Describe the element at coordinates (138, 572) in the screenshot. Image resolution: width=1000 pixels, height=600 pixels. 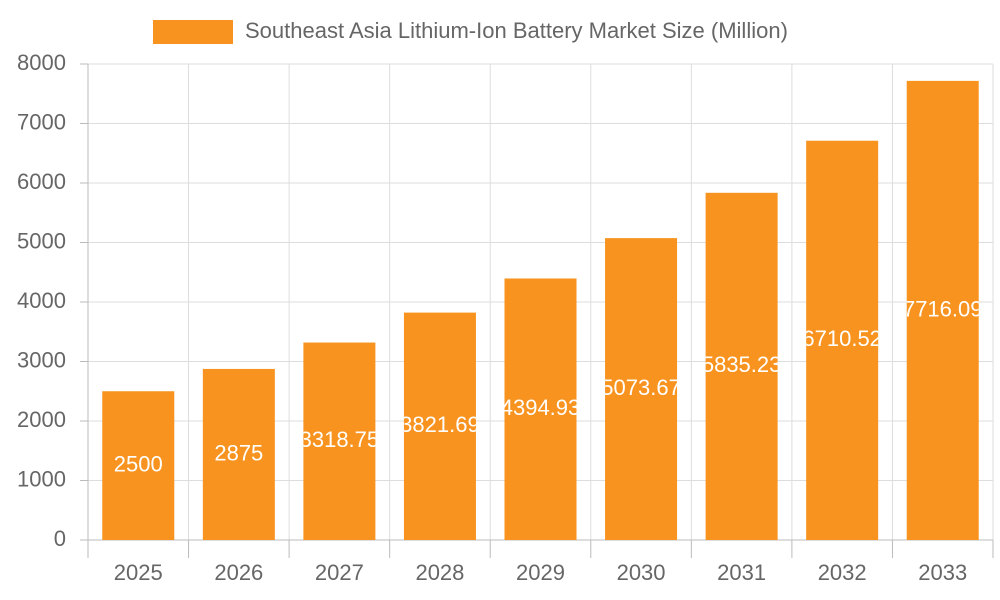
I see `x-tick-label: 2025` at that location.